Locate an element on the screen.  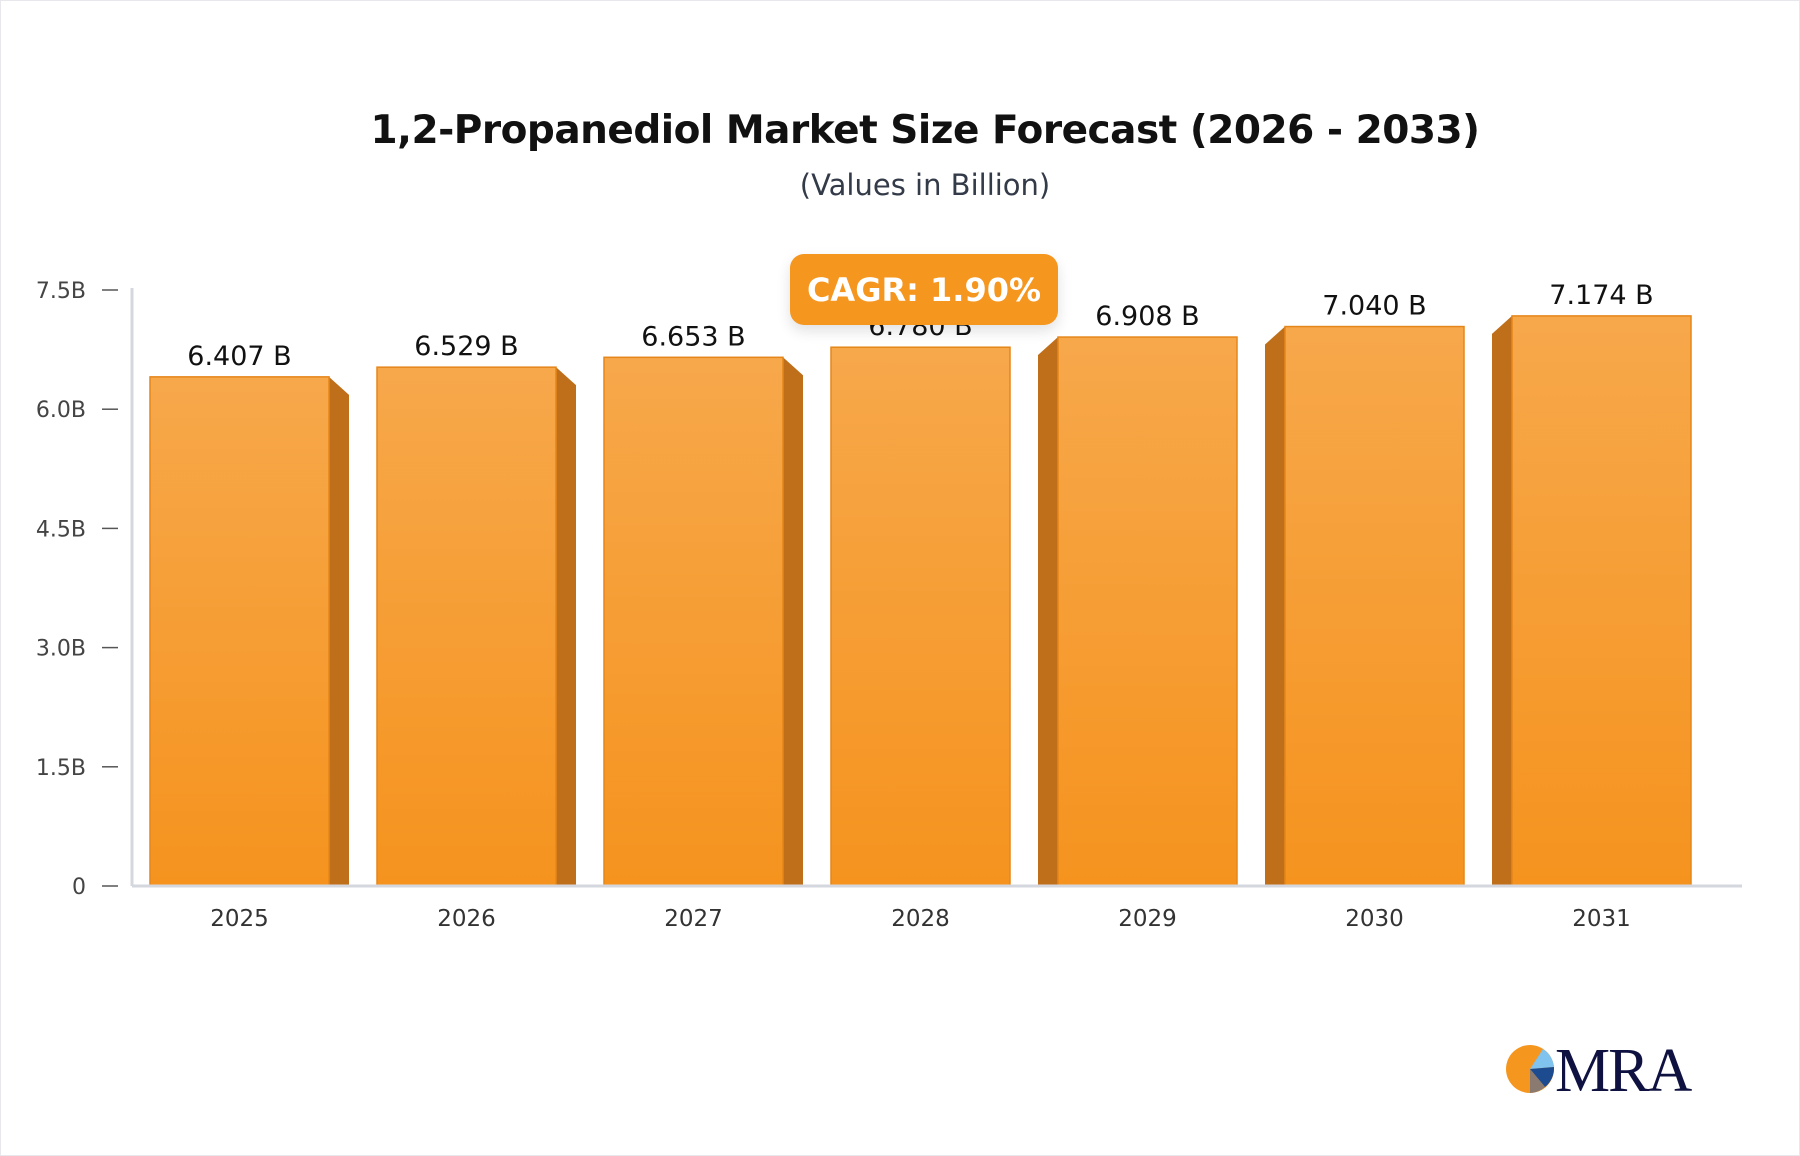
pie-logo-icon is located at coordinates (1530, 1069).